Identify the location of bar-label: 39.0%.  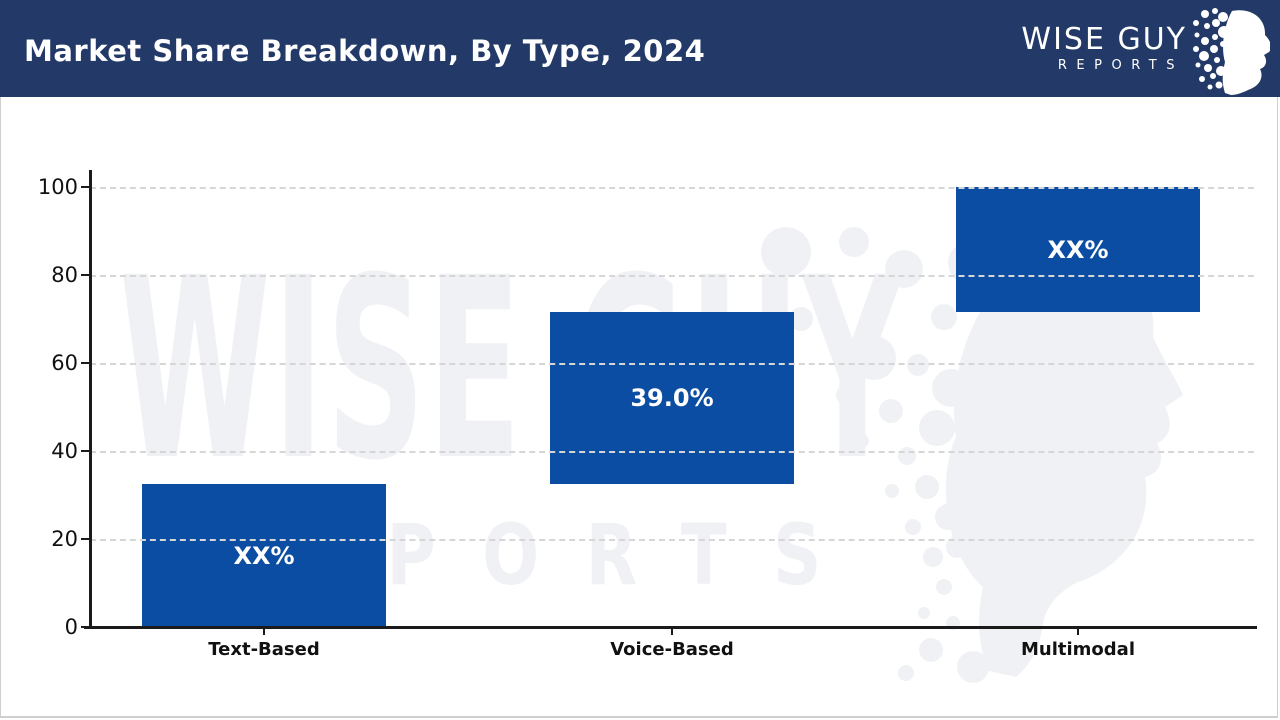
(672, 398).